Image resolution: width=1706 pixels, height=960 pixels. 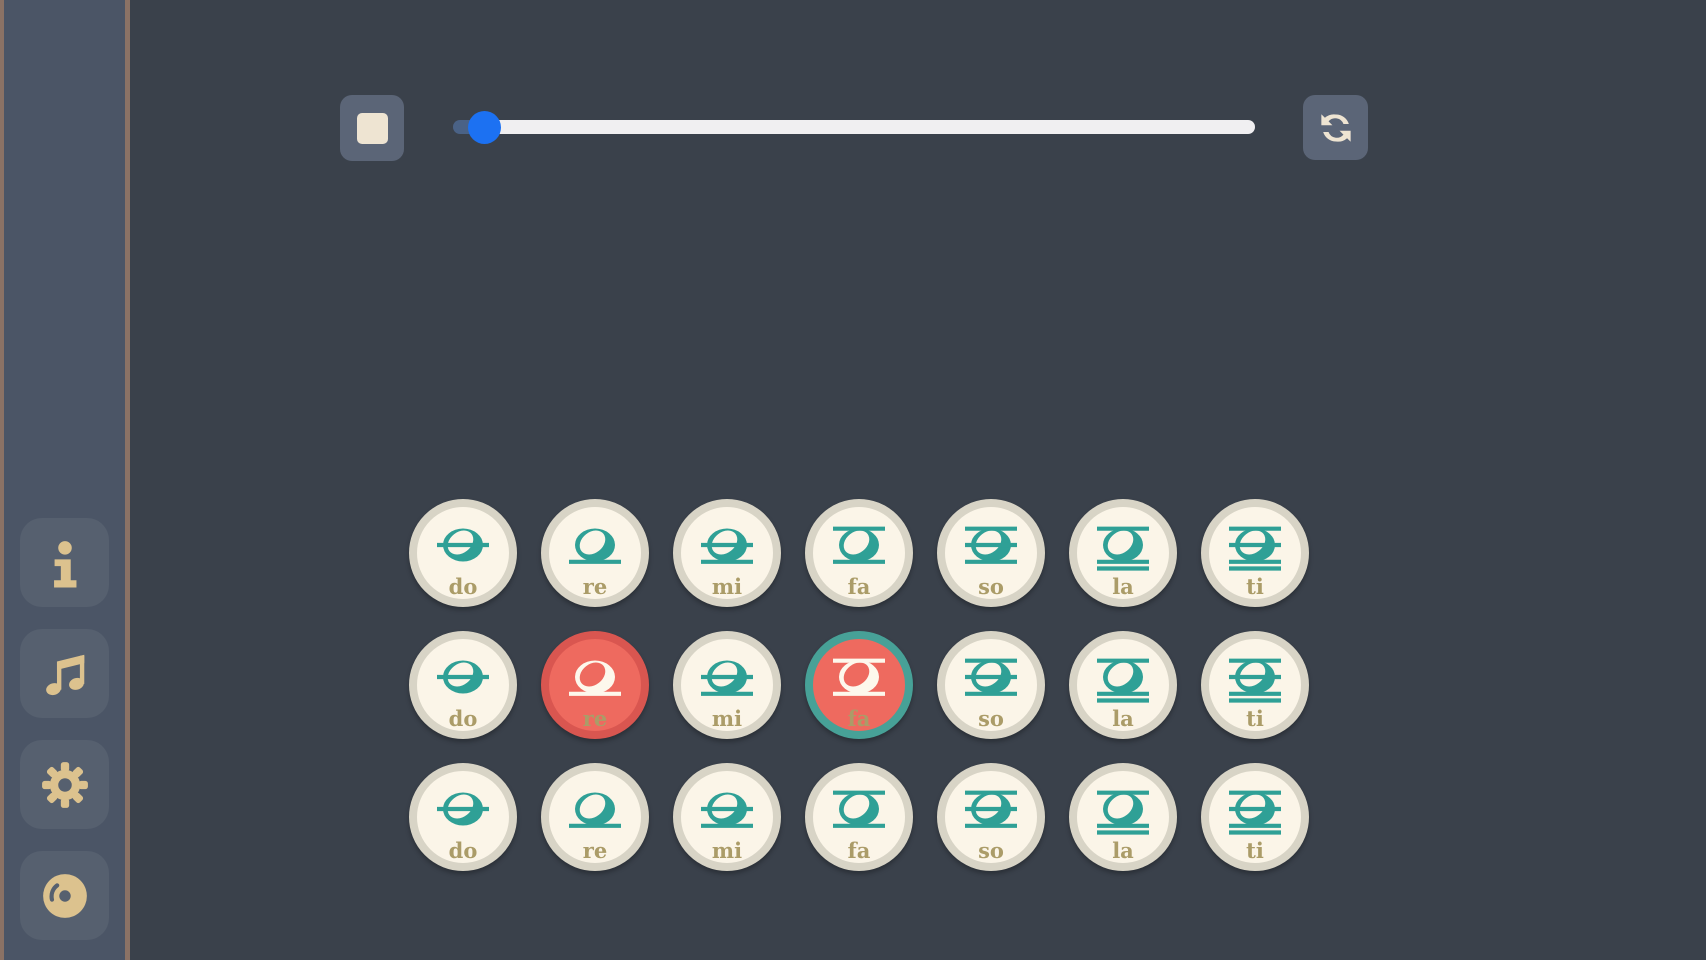 I want to click on progress-slider, so click(x=854, y=127).